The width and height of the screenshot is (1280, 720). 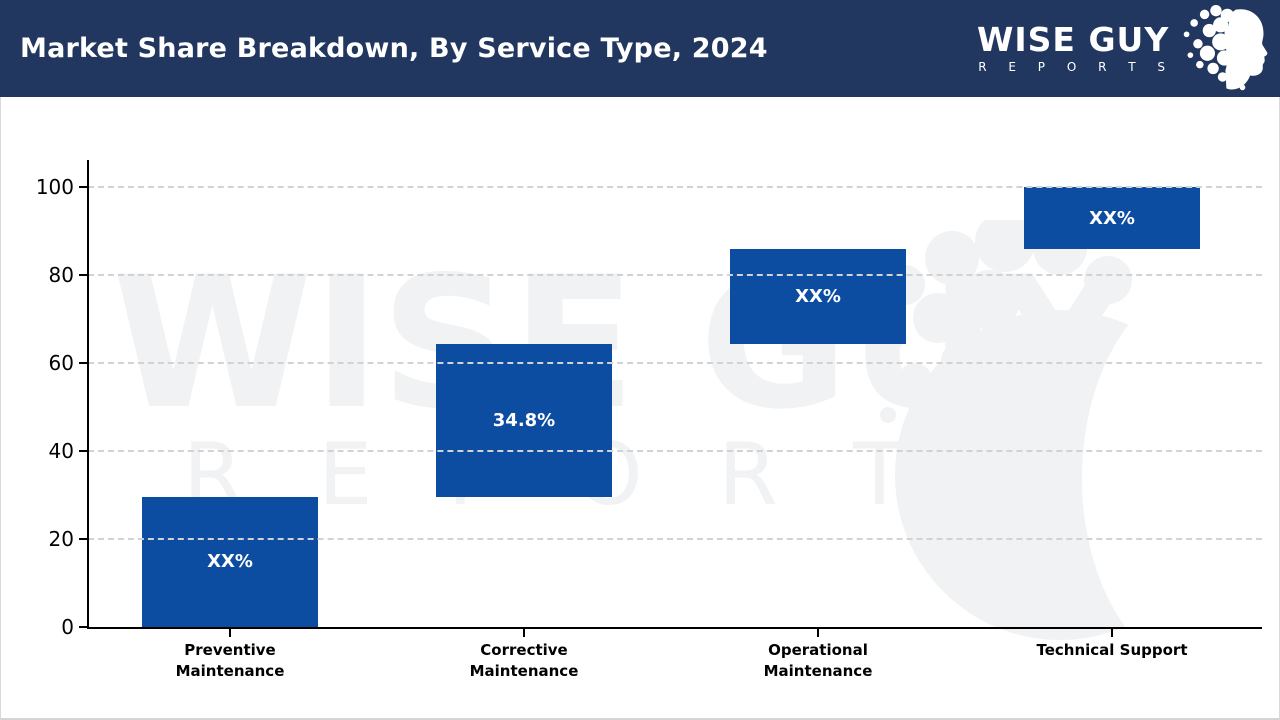 I want to click on bar-value-label: 34.8%, so click(x=524, y=420).